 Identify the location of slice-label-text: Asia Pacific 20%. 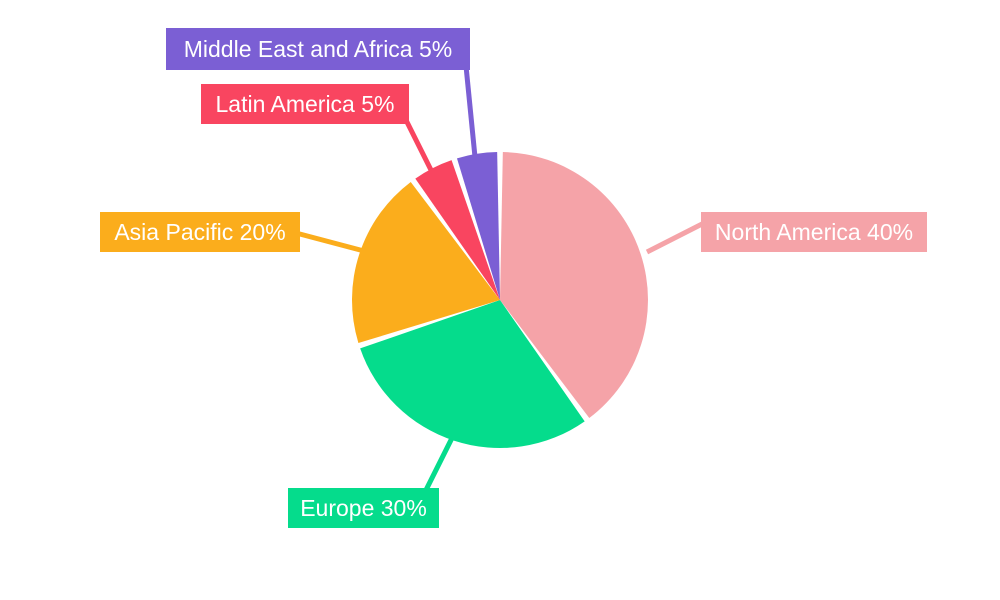
(200, 231).